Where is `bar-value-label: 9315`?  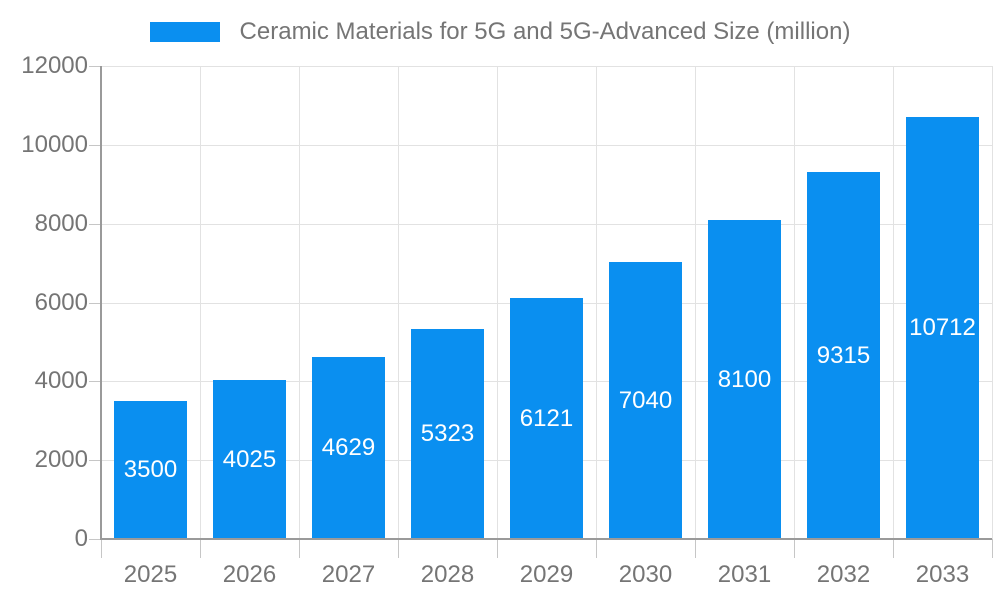
bar-value-label: 9315 is located at coordinates (843, 355).